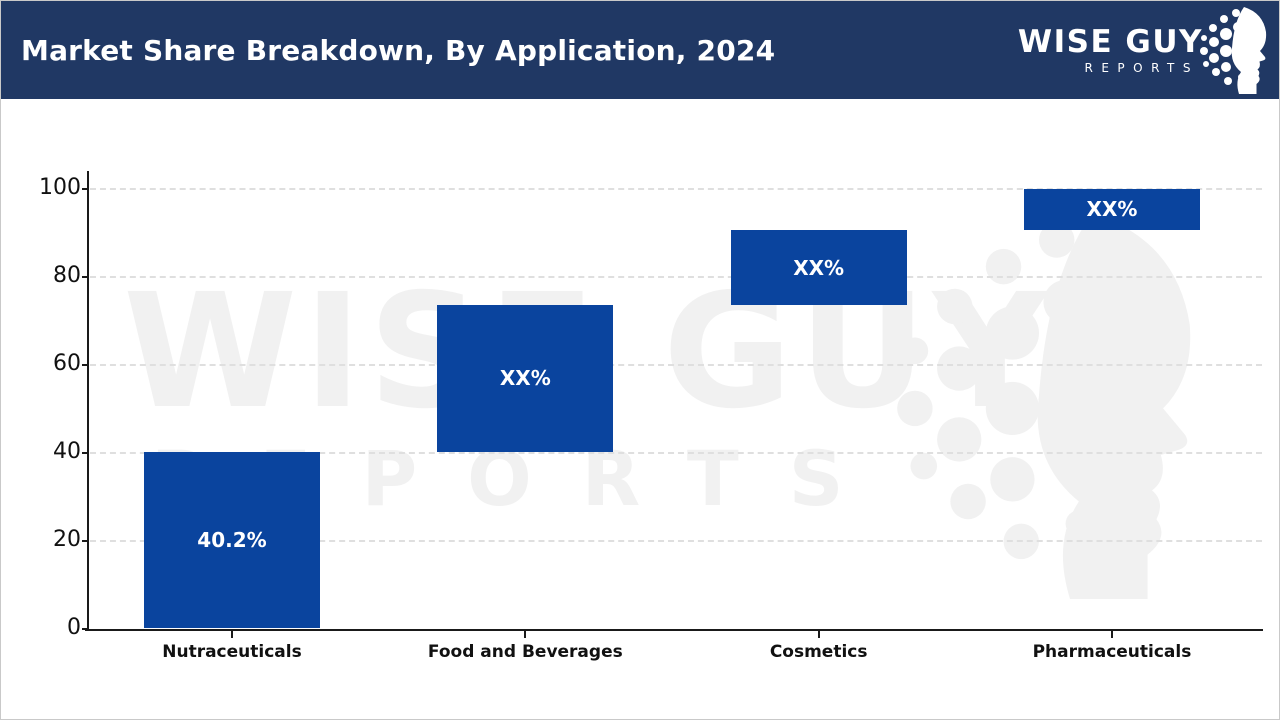 The width and height of the screenshot is (1280, 720). What do you see at coordinates (1233, 50) in the screenshot?
I see `logo-face-icon` at bounding box center [1233, 50].